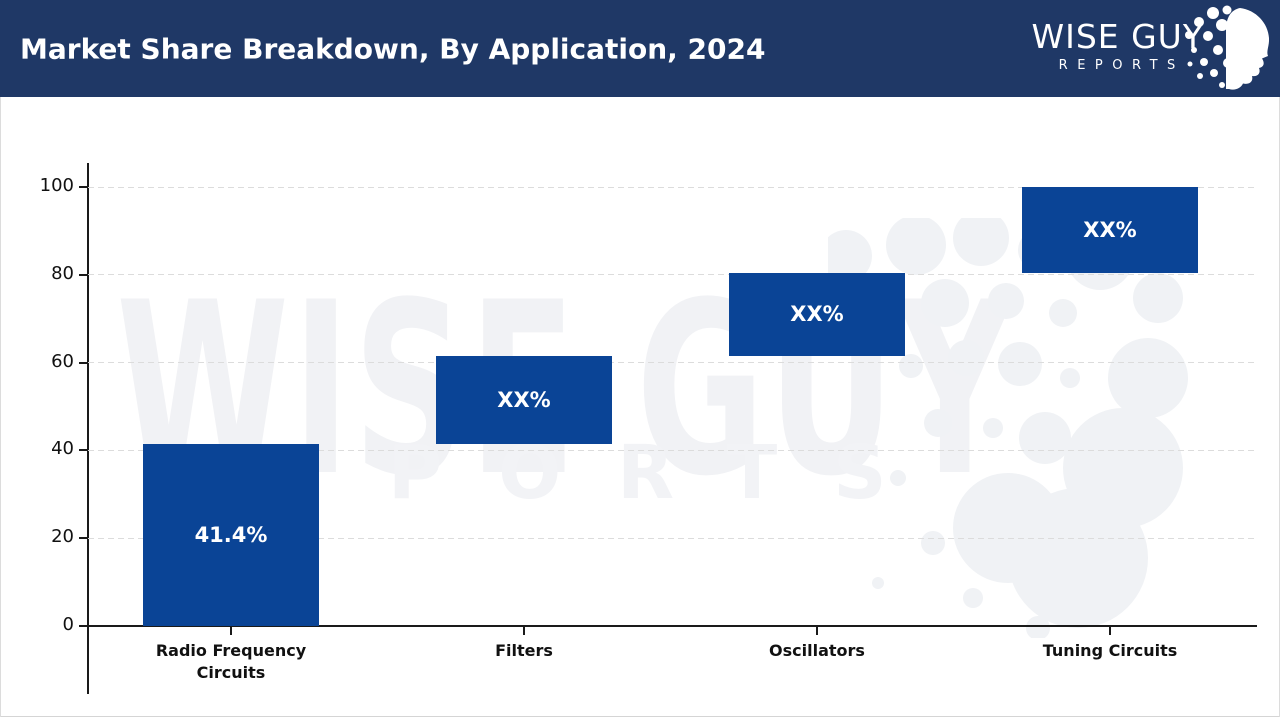 Image resolution: width=1280 pixels, height=720 pixels. Describe the element at coordinates (1117, 36) in the screenshot. I see `logo-name-text: WISE GUY` at that location.